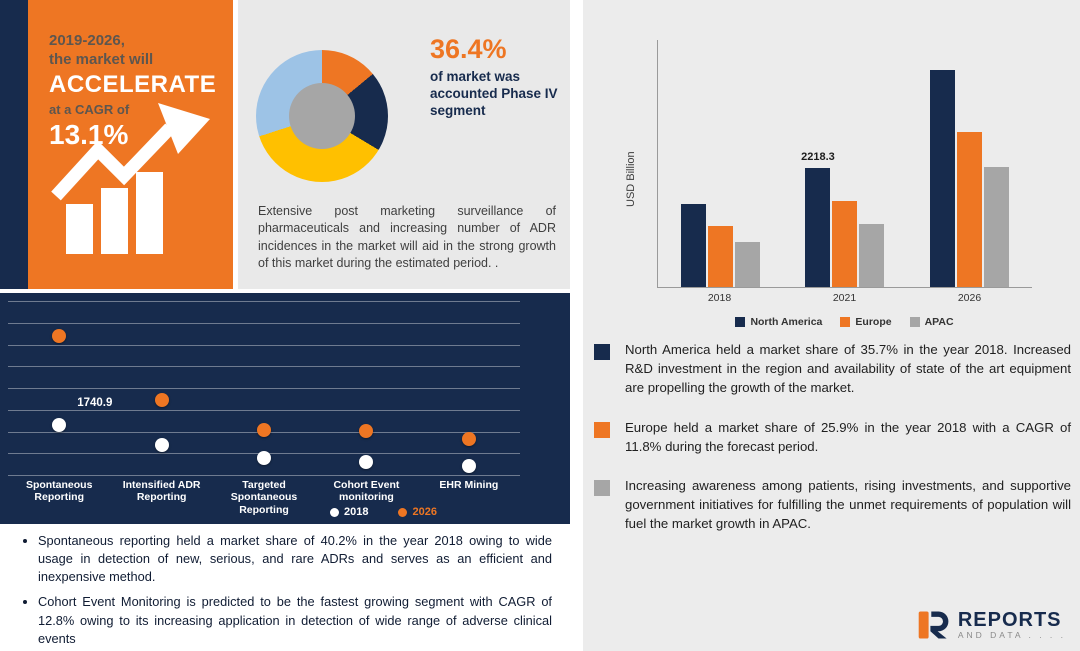 The height and width of the screenshot is (651, 1080). I want to click on bar-APAC-2018, so click(747, 264).